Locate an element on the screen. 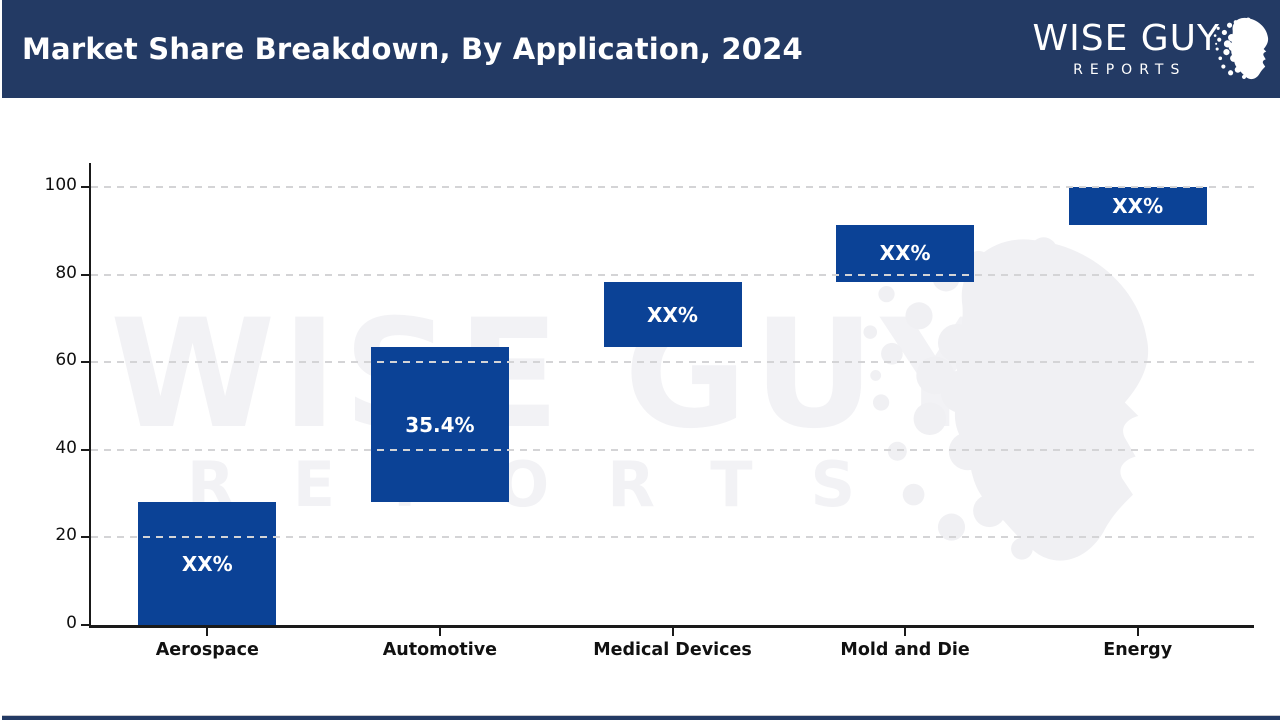  x-axis-spine is located at coordinates (671, 626).